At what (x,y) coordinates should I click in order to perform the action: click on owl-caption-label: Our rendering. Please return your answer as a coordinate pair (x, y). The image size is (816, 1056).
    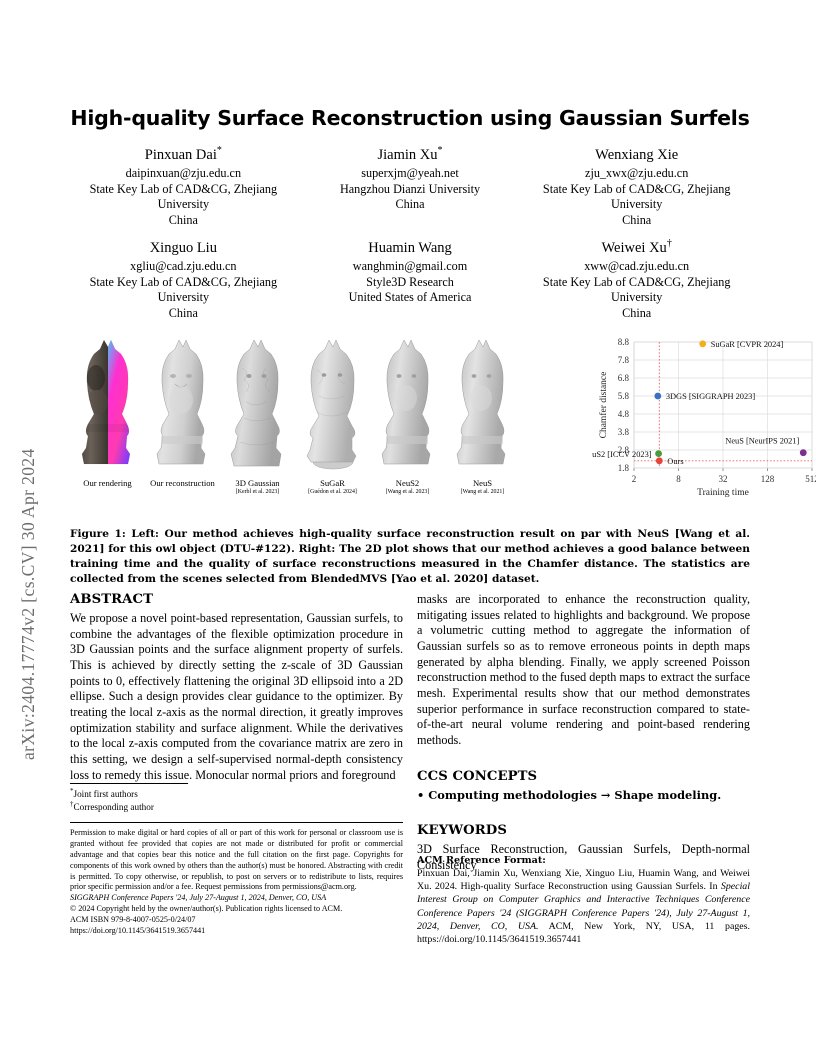
    Looking at the image, I should click on (107, 483).